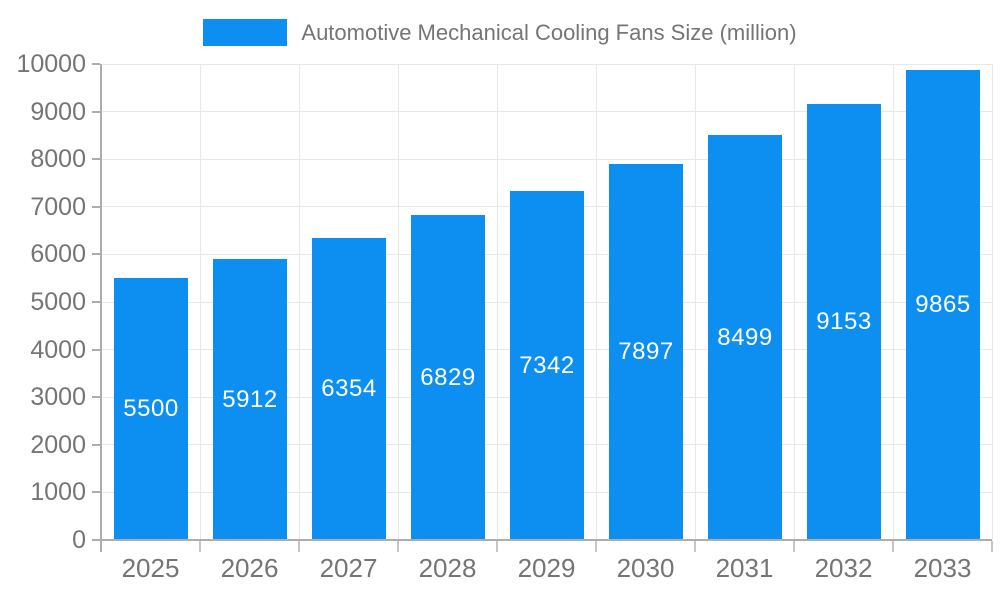 The image size is (1000, 600). I want to click on bar-value-label: 7342, so click(547, 365).